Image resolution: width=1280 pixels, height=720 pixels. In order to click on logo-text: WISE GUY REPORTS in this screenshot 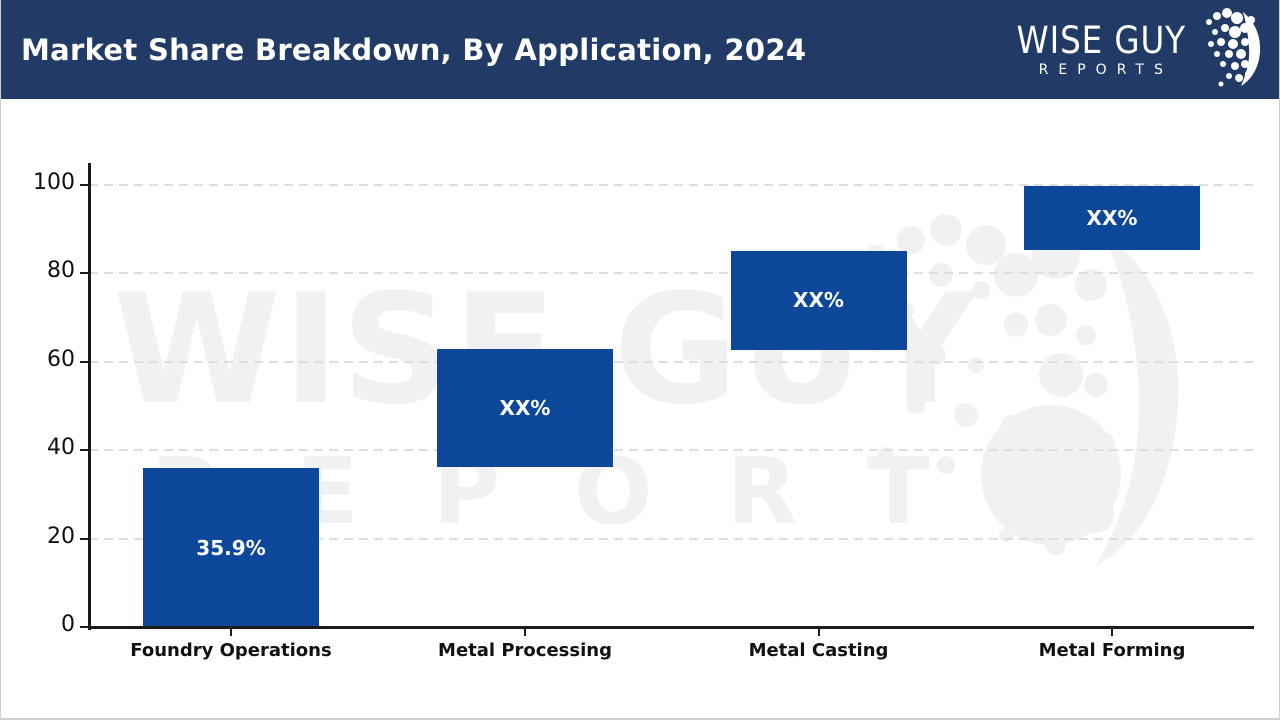, I will do `click(1101, 49)`.